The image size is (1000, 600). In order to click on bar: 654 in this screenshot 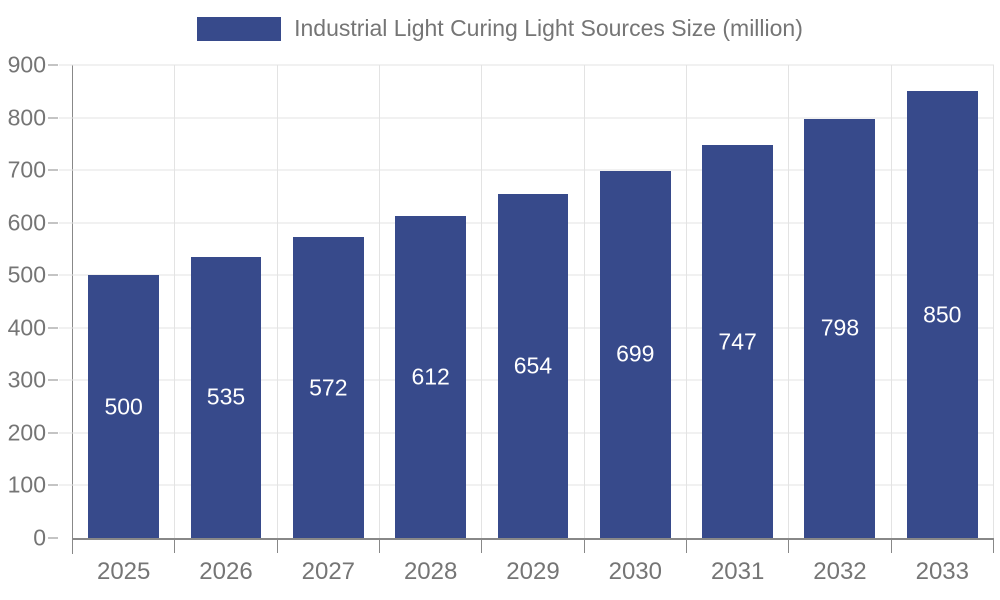, I will do `click(533, 366)`.